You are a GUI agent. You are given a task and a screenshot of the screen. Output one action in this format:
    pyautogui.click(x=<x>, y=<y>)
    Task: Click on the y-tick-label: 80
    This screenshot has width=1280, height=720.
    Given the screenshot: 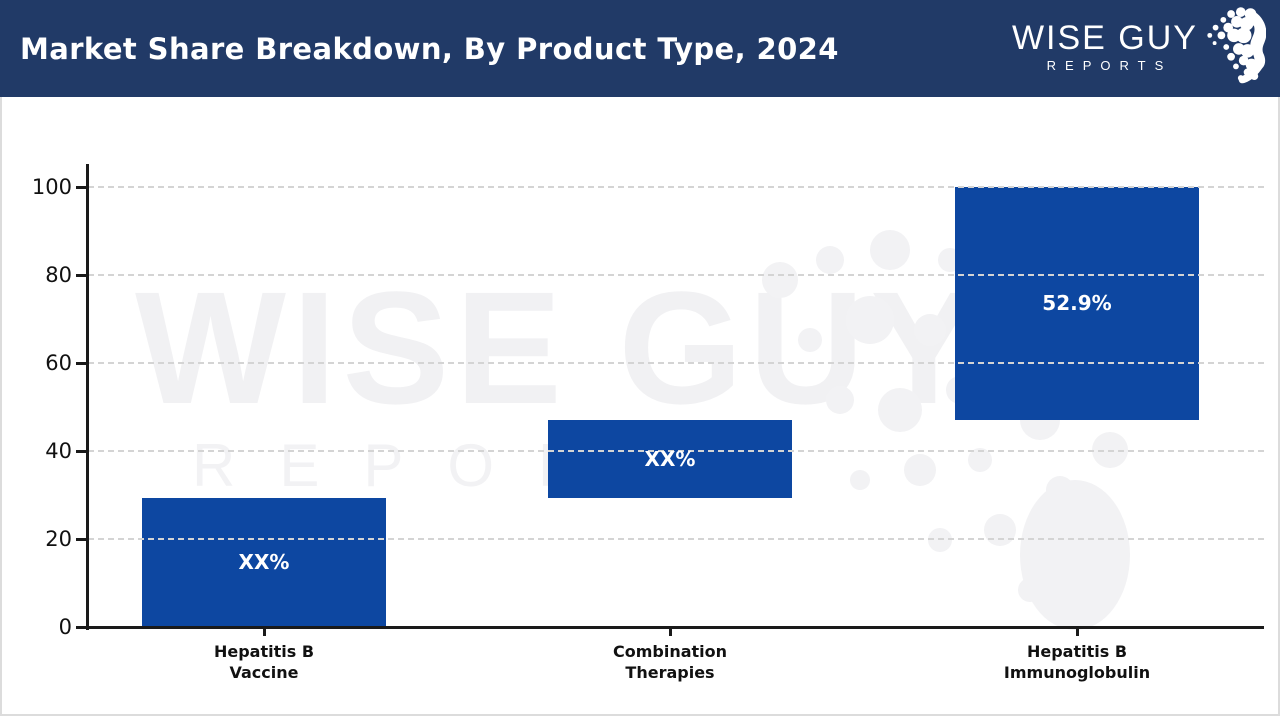 What is the action you would take?
    pyautogui.click(x=58, y=275)
    